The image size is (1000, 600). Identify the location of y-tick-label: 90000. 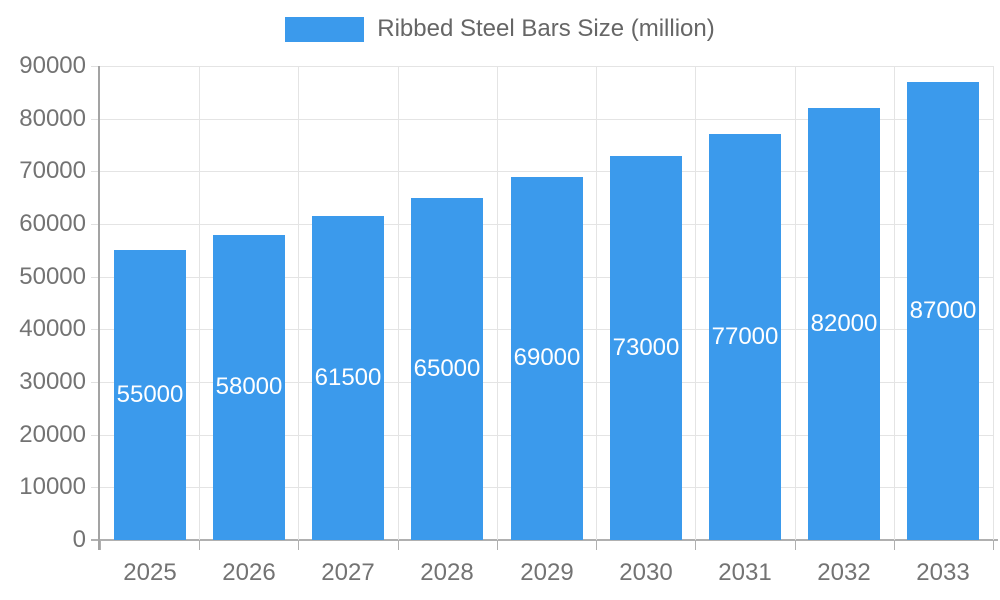
(52, 65).